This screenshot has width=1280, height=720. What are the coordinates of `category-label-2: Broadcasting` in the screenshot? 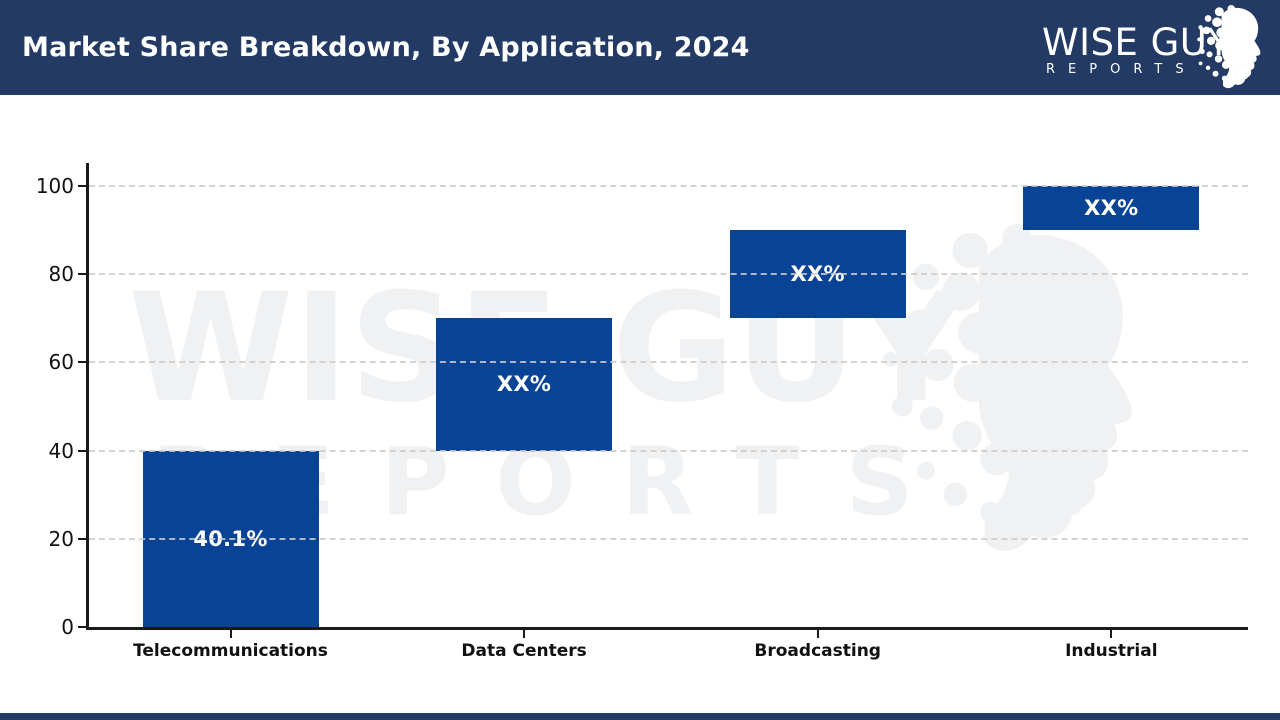 It's located at (817, 651).